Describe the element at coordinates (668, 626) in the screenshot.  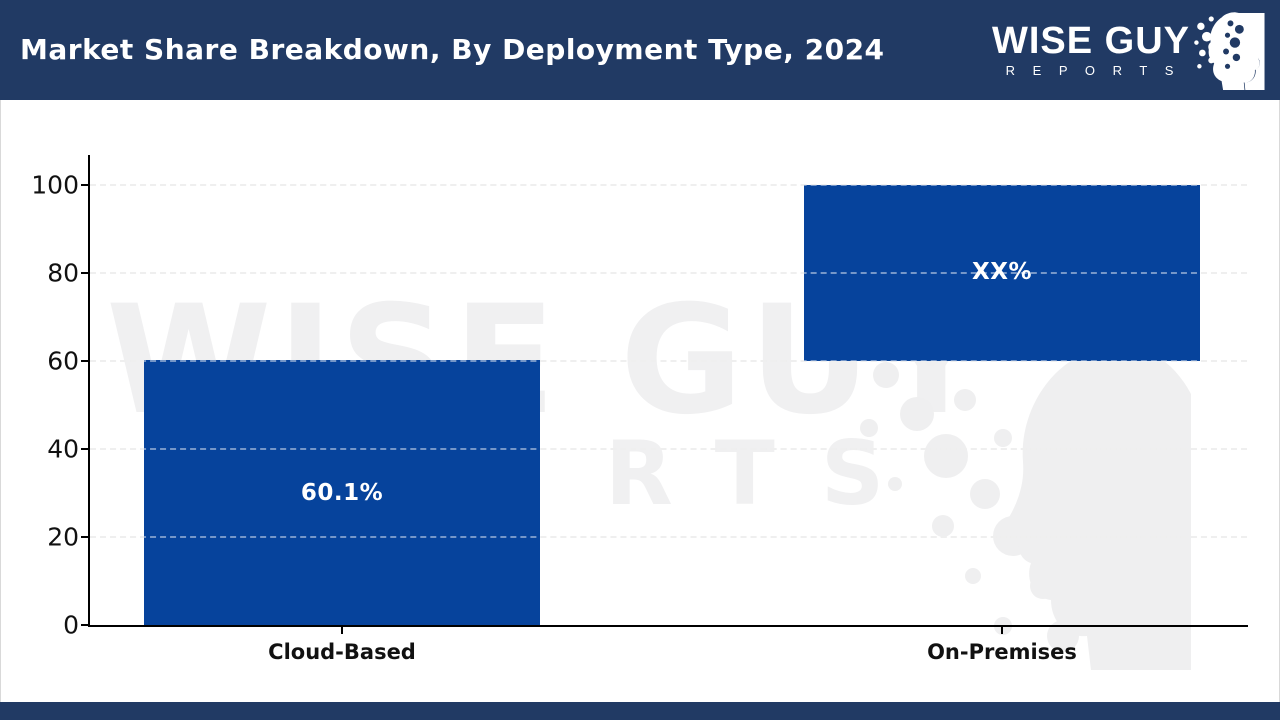
I see `x-axis-line` at that location.